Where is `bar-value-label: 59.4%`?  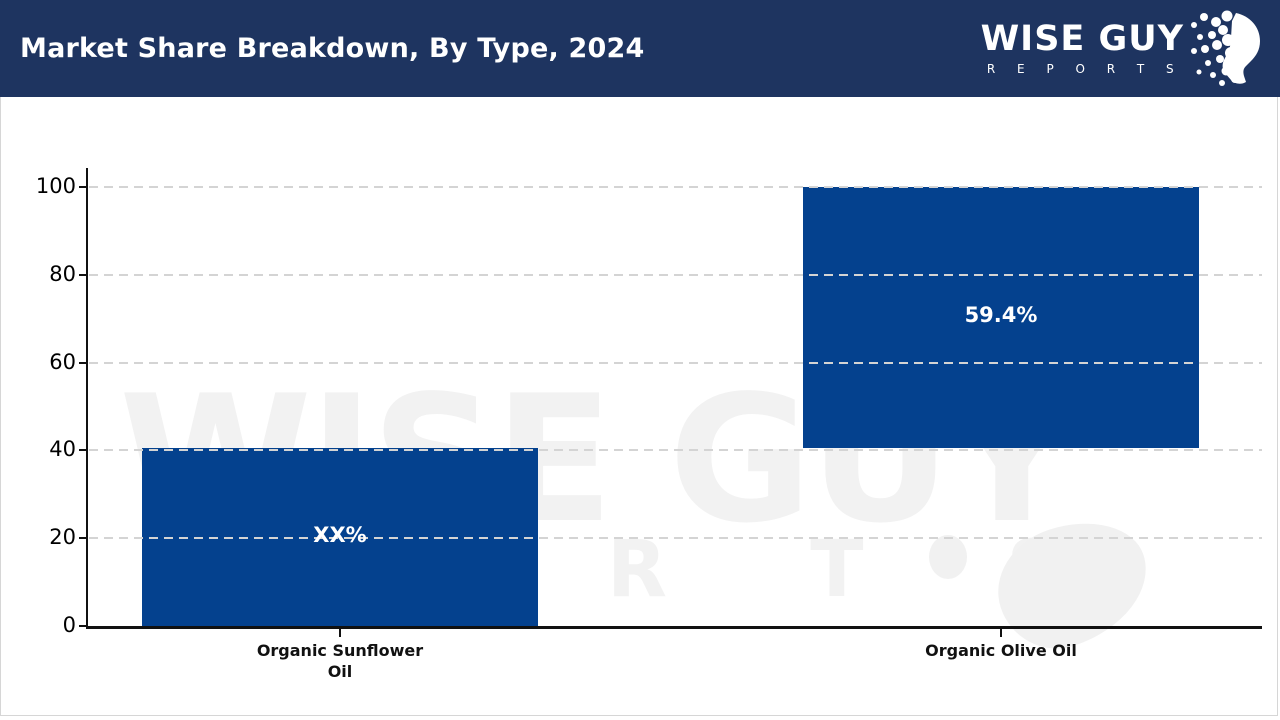 bar-value-label: 59.4% is located at coordinates (1001, 315).